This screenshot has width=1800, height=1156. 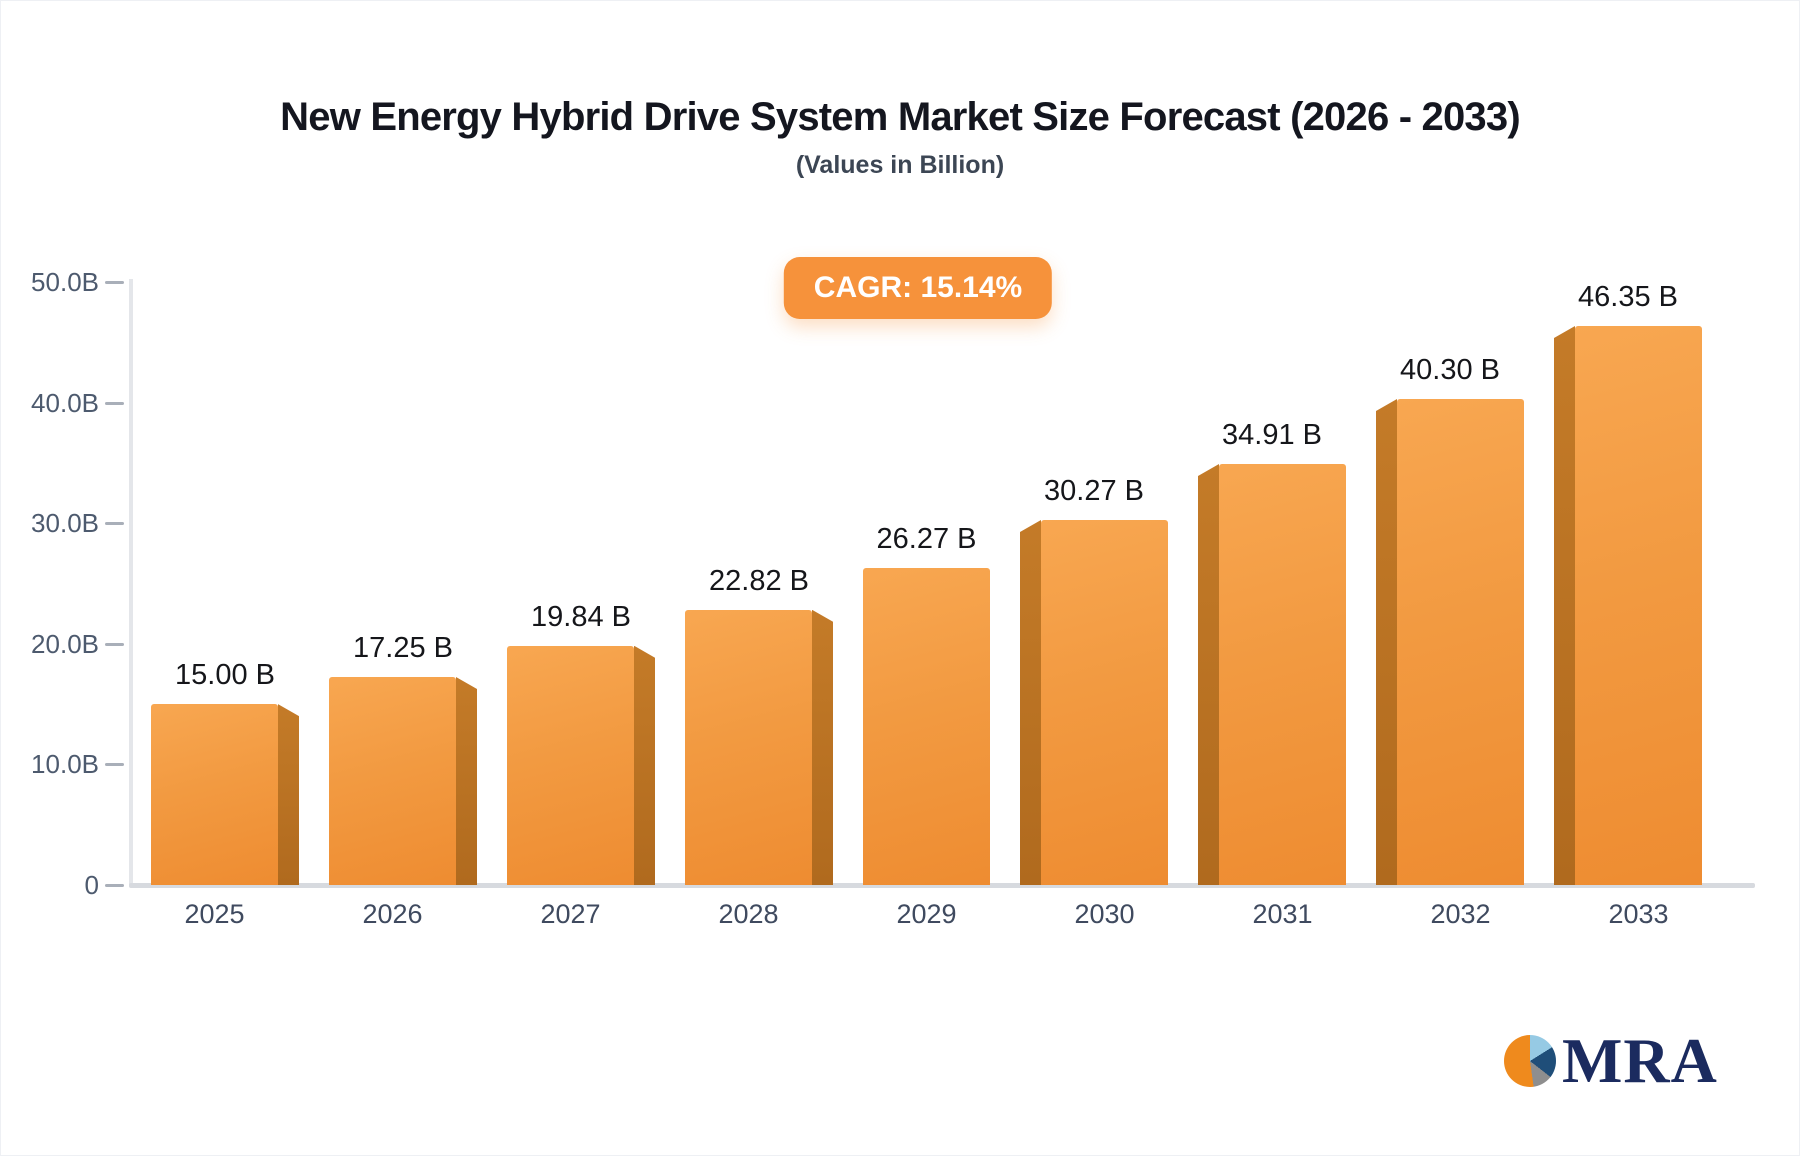 What do you see at coordinates (1450, 369) in the screenshot?
I see `bar-value-label: 40.30 B` at bounding box center [1450, 369].